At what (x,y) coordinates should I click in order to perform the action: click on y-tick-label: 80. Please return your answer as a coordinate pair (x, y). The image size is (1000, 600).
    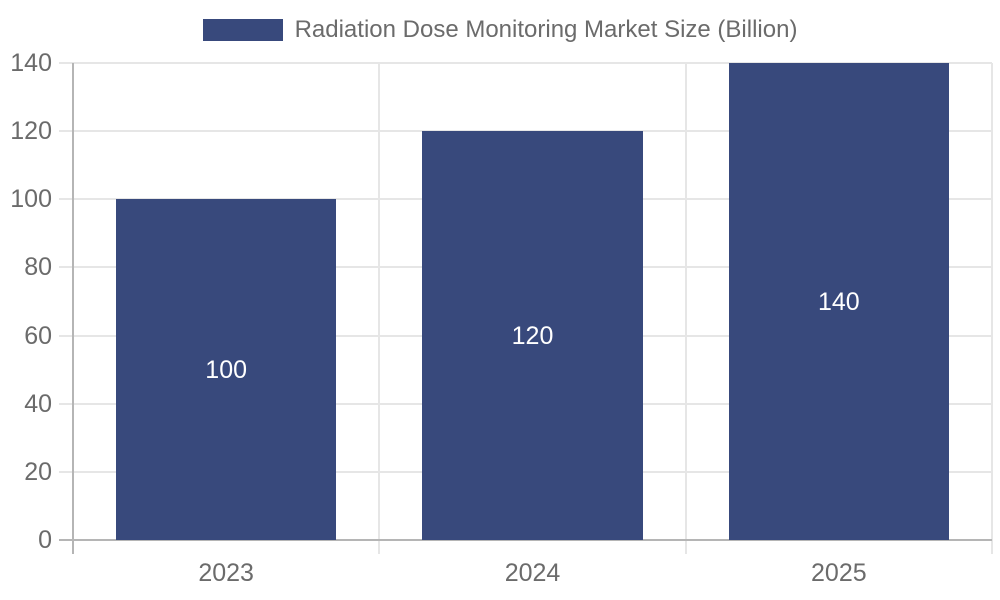
    Looking at the image, I should click on (38, 267).